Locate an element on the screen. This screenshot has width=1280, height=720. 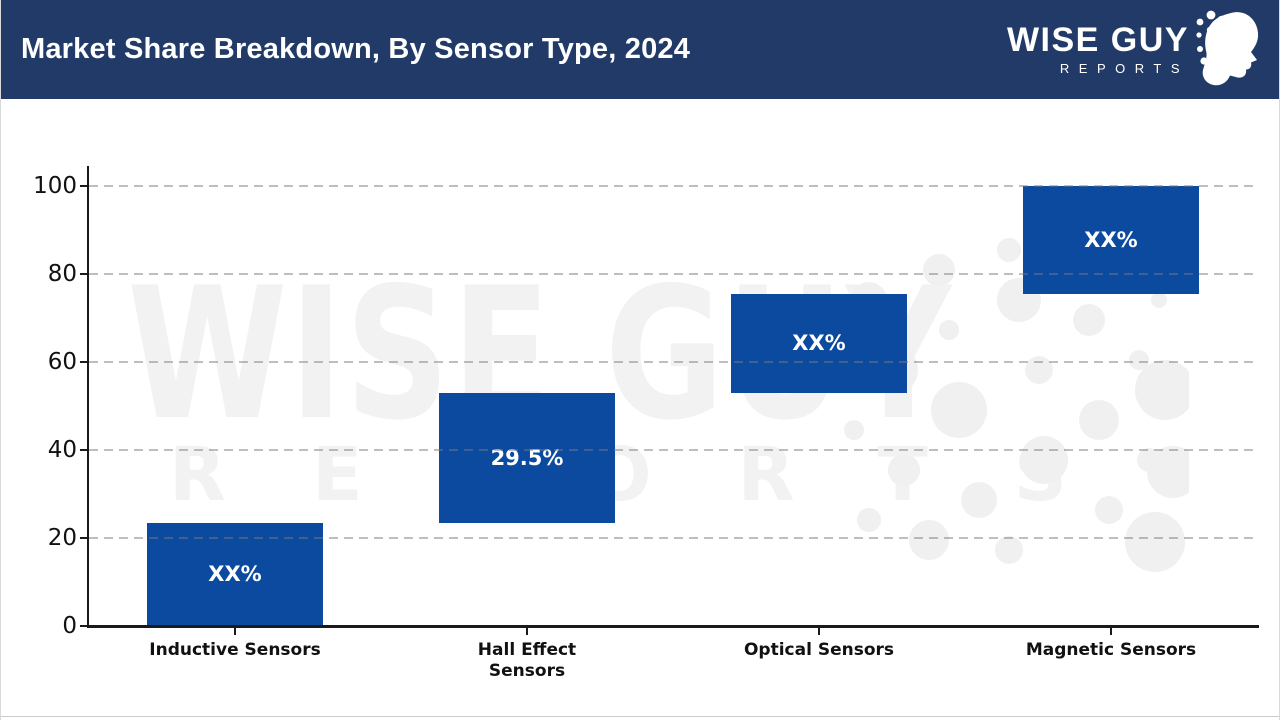
x-category-label-4: Magnetic Sensors is located at coordinates (1111, 650).